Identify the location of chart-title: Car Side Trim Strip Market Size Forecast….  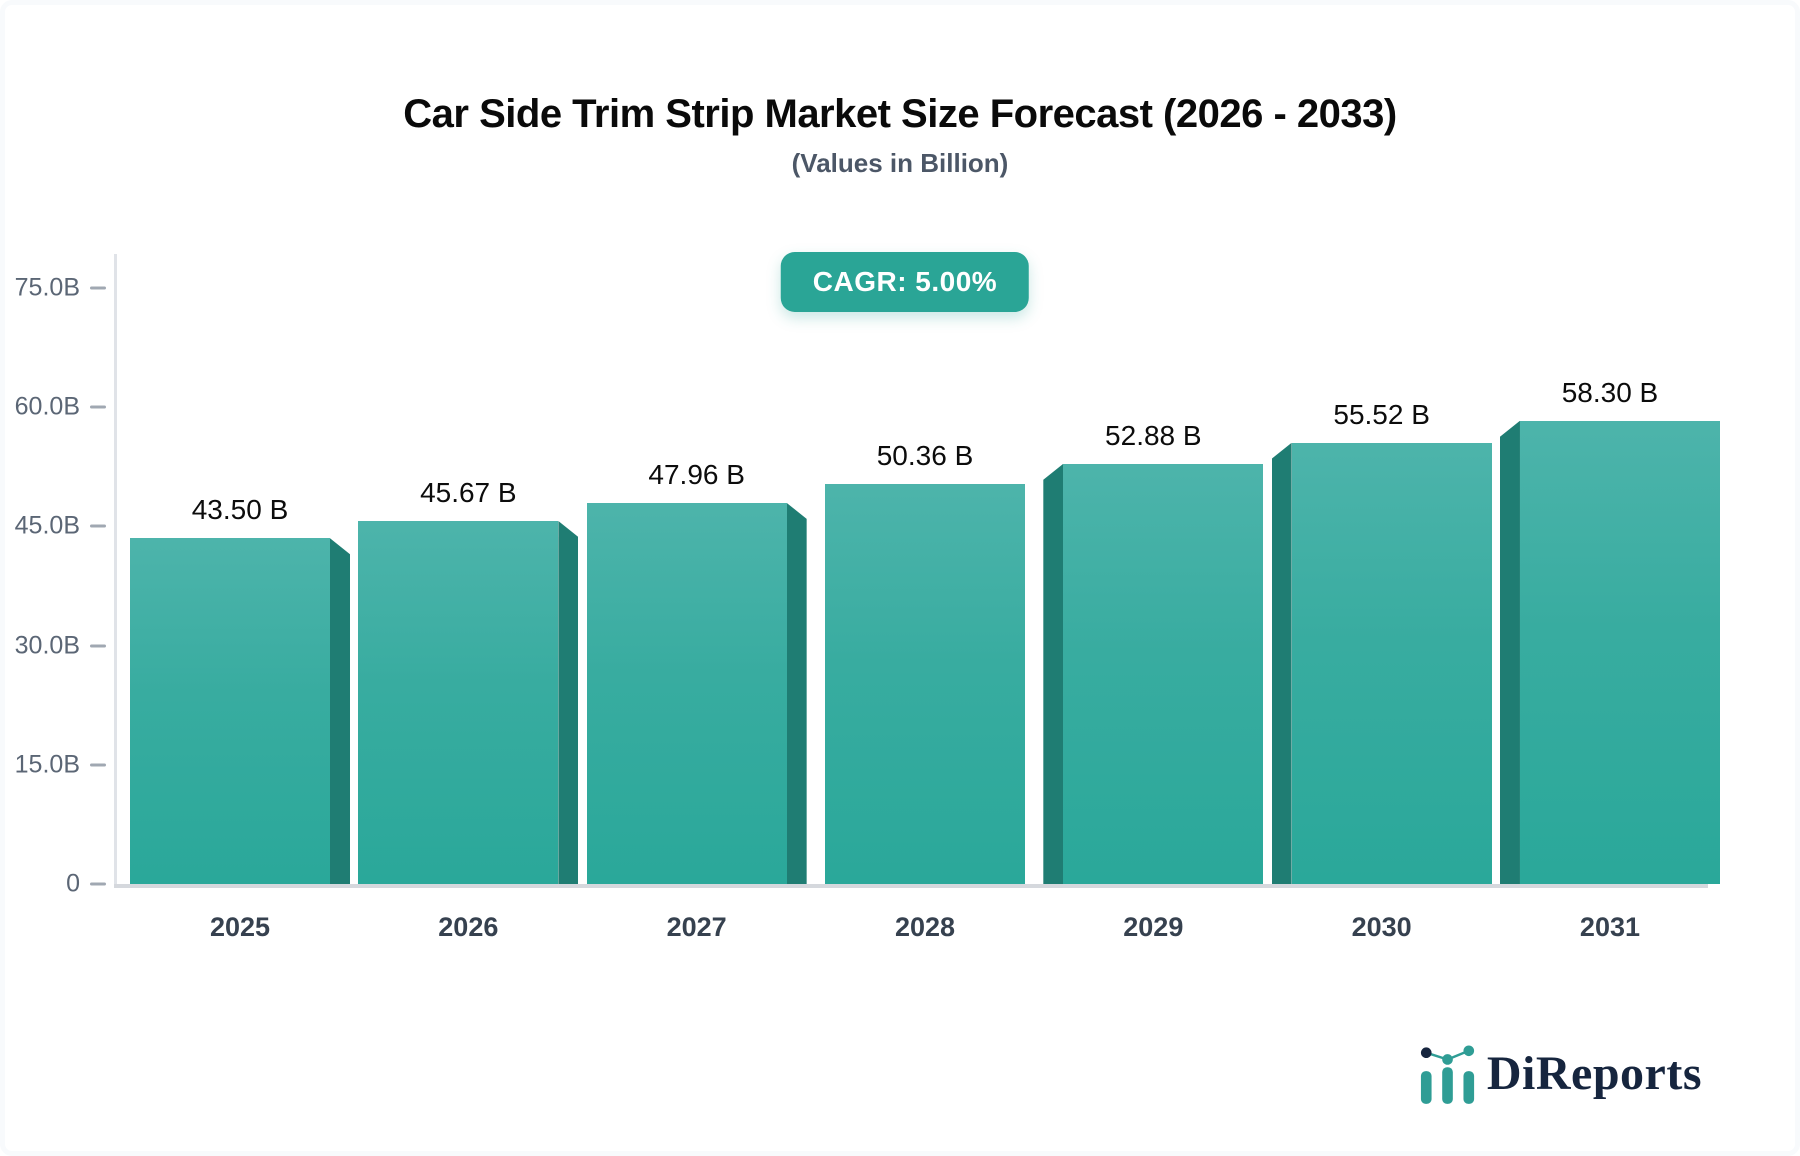
(900, 114).